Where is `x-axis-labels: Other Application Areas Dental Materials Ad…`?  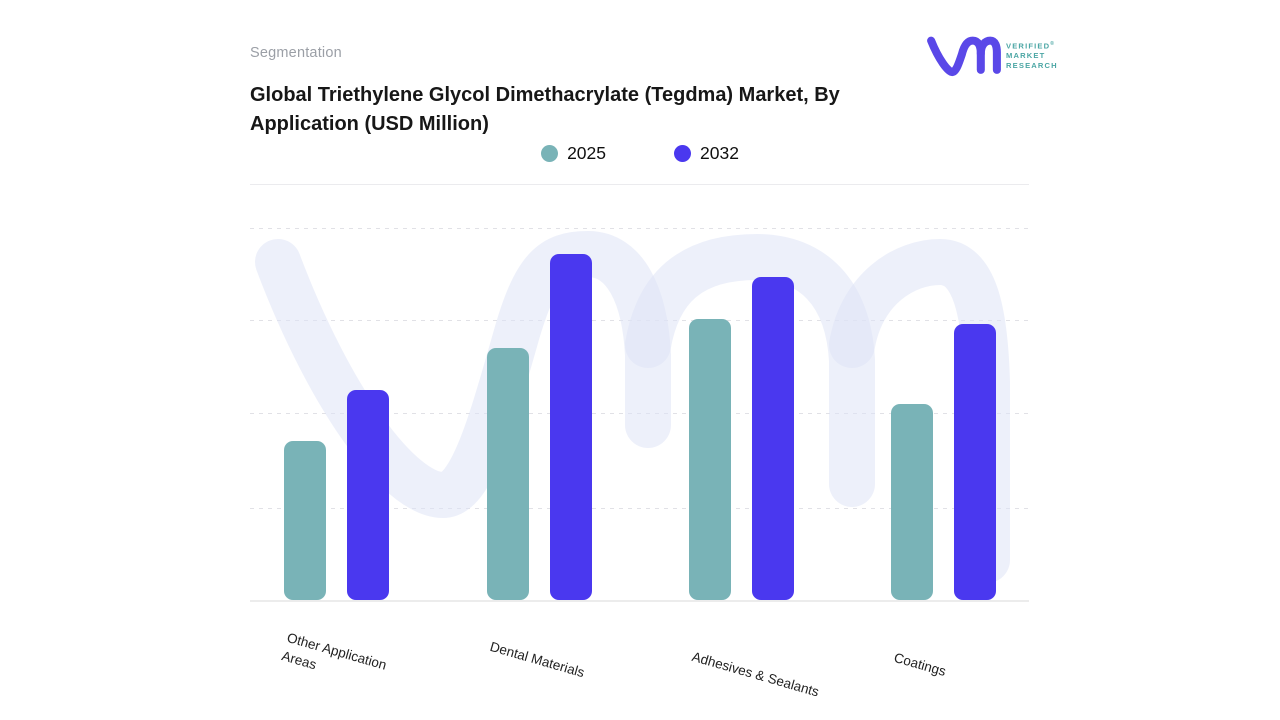
x-axis-labels: Other Application Areas Dental Materials Ad… is located at coordinates (639, 661).